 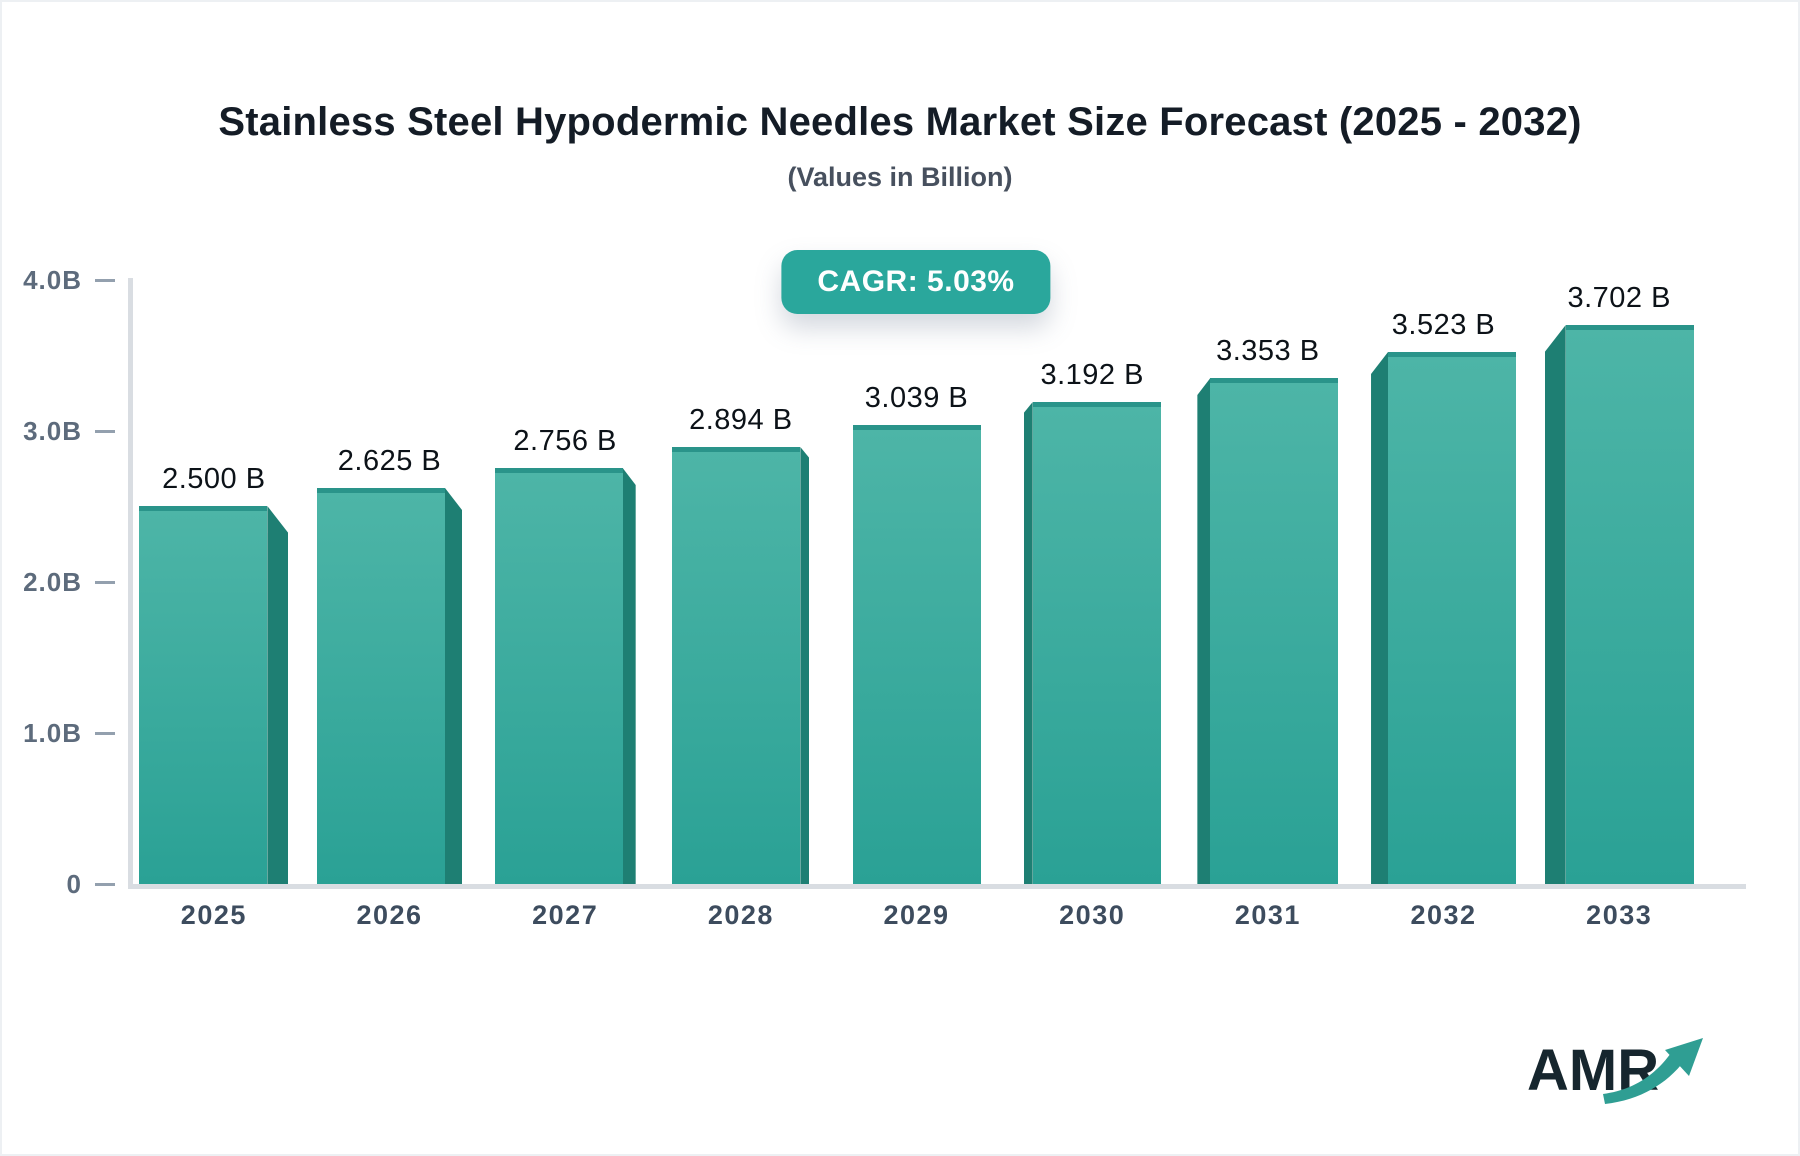 I want to click on x-axis-label: 2030, so click(x=1092, y=915).